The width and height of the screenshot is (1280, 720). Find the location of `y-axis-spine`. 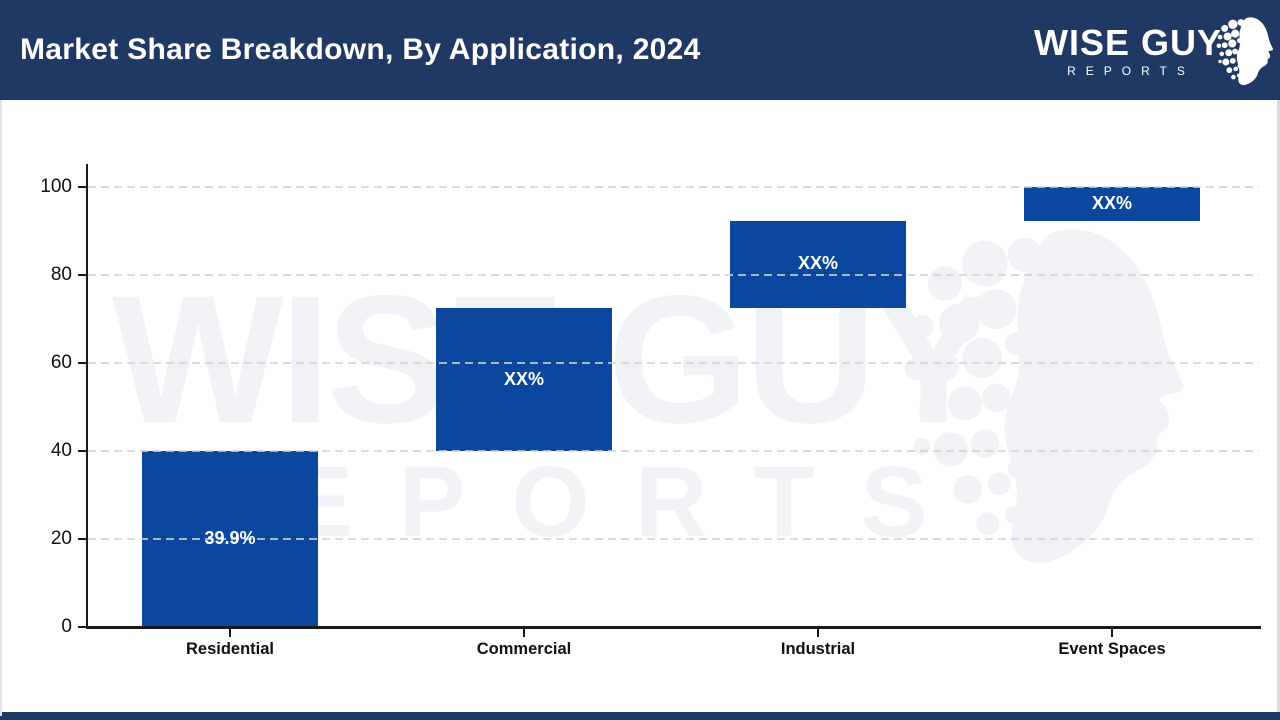

y-axis-spine is located at coordinates (87, 396).